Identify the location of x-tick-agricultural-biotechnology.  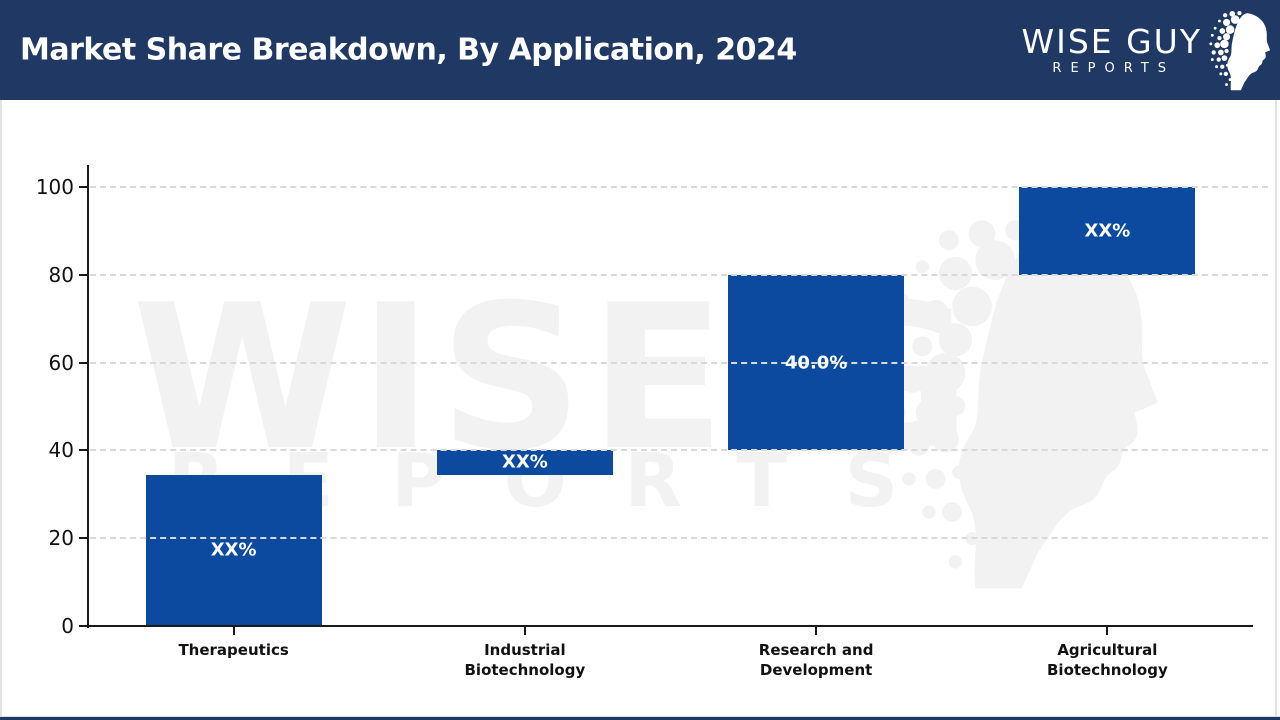
(1107, 631).